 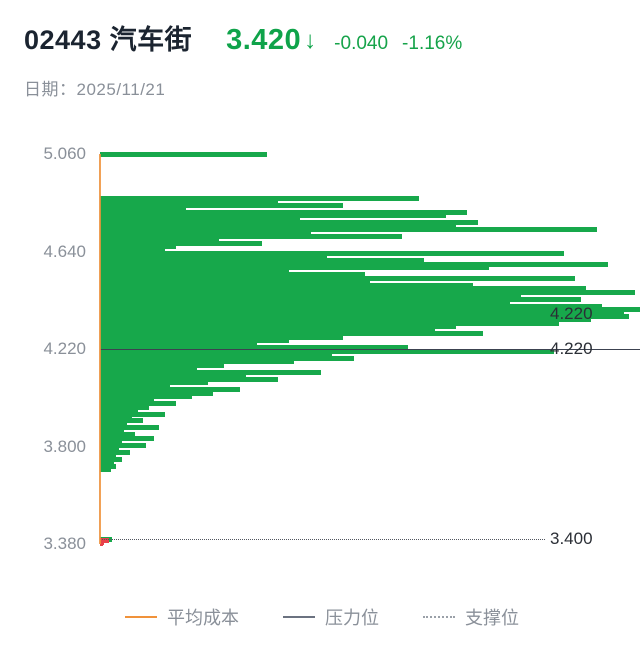 I want to click on pressure-upper-label: 4.220, so click(x=571, y=313).